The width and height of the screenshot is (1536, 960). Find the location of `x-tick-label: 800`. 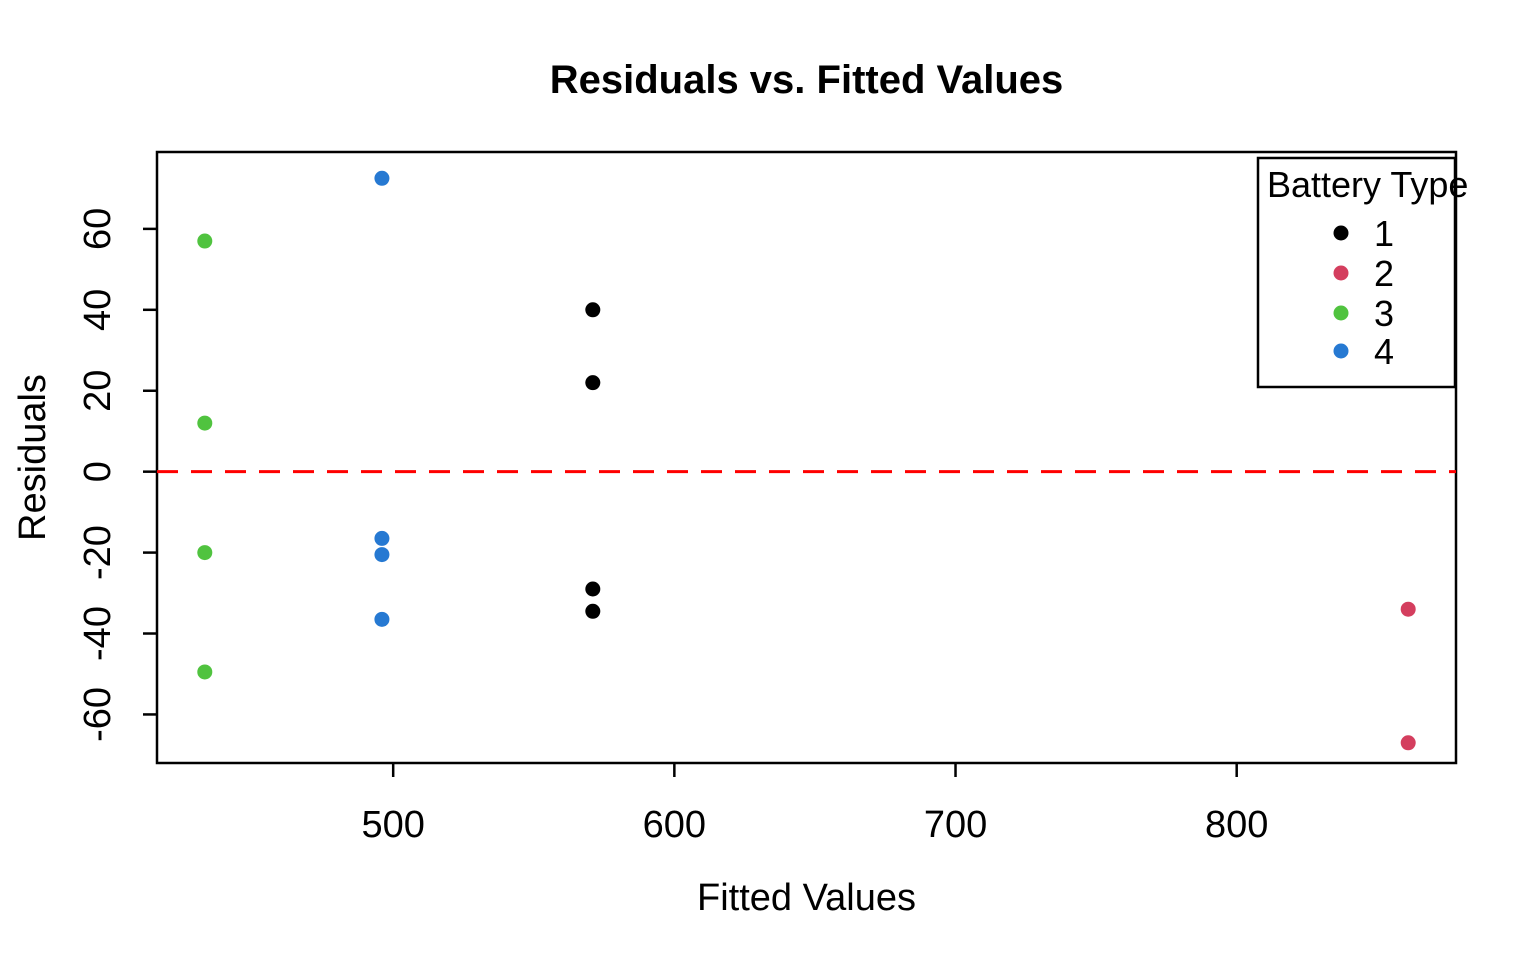

x-tick-label: 800 is located at coordinates (1236, 825).